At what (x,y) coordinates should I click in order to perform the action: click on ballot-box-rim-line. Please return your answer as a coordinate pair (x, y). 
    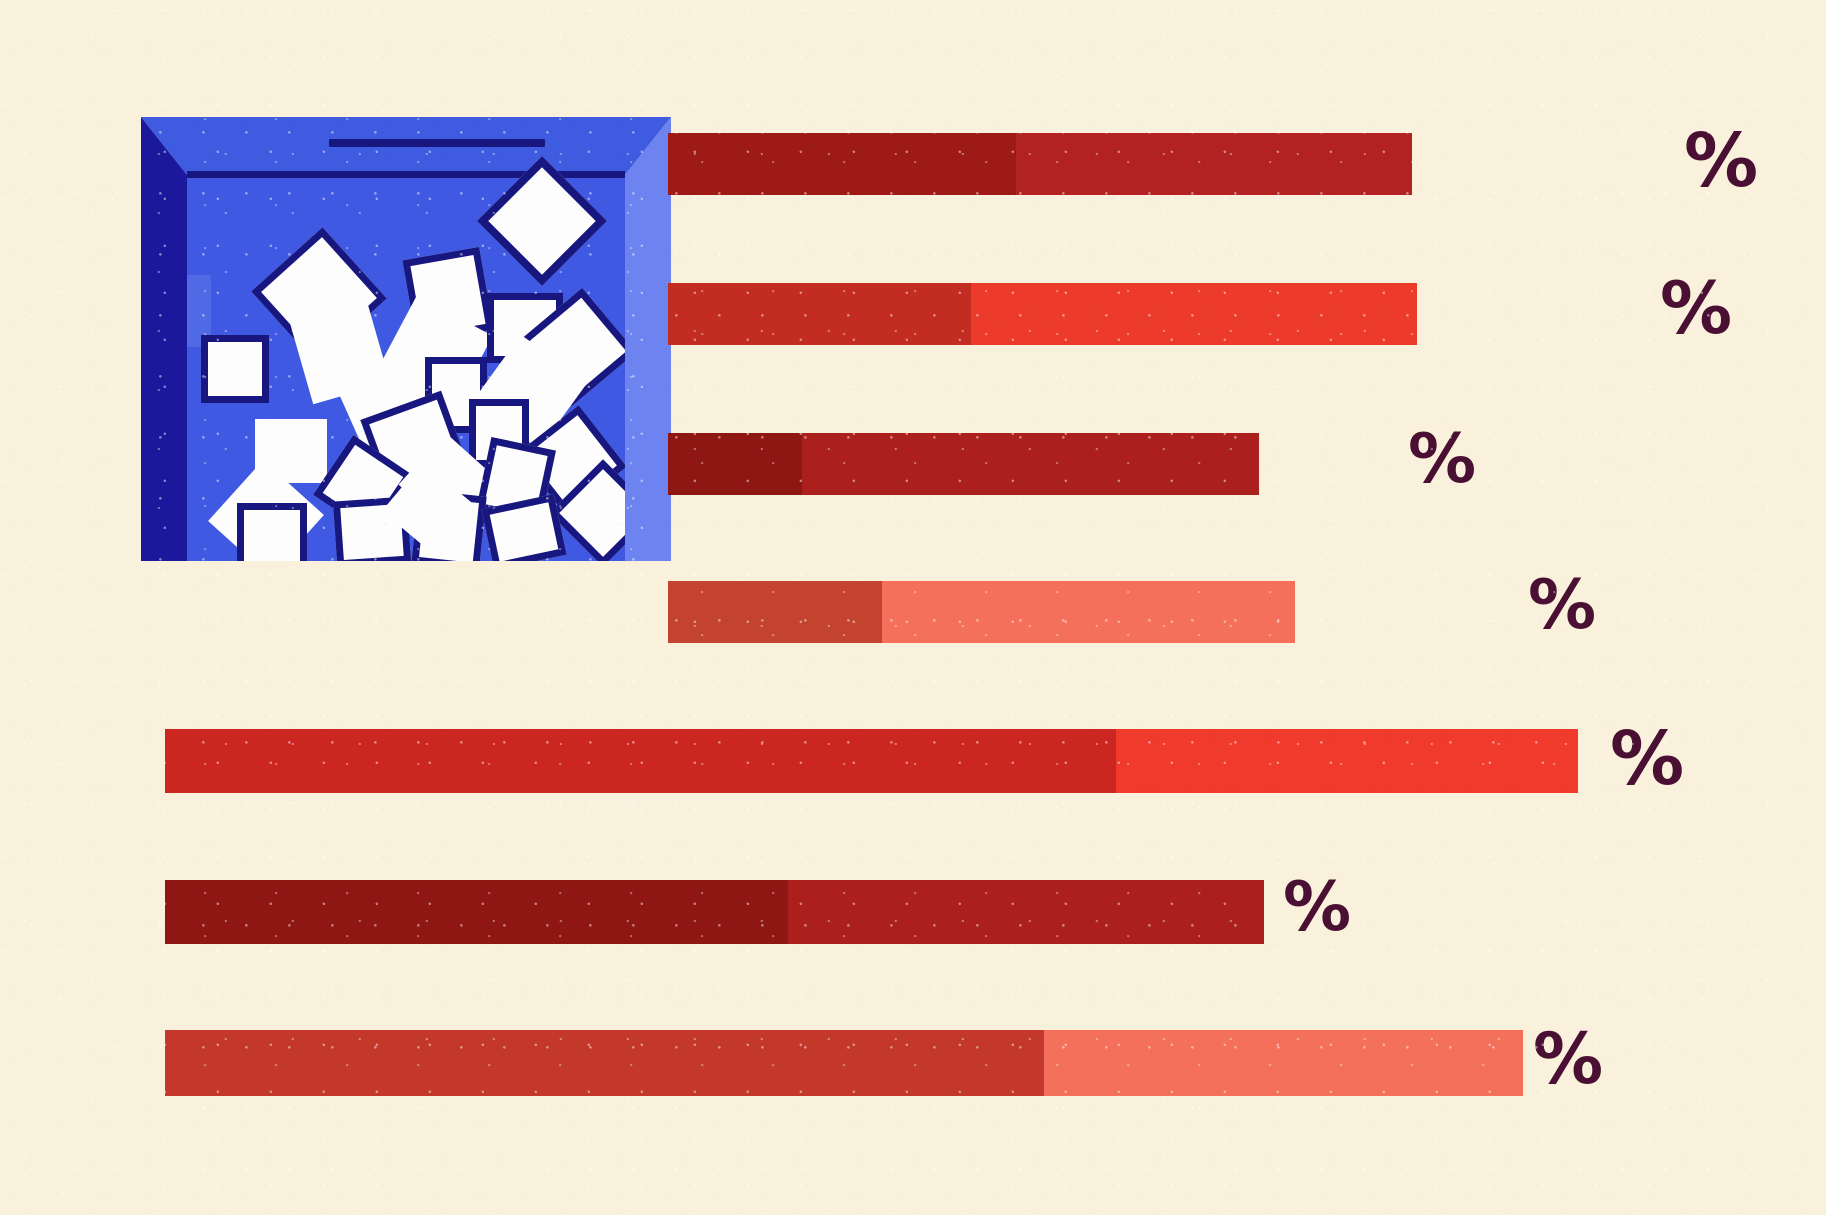
    Looking at the image, I should click on (406, 174).